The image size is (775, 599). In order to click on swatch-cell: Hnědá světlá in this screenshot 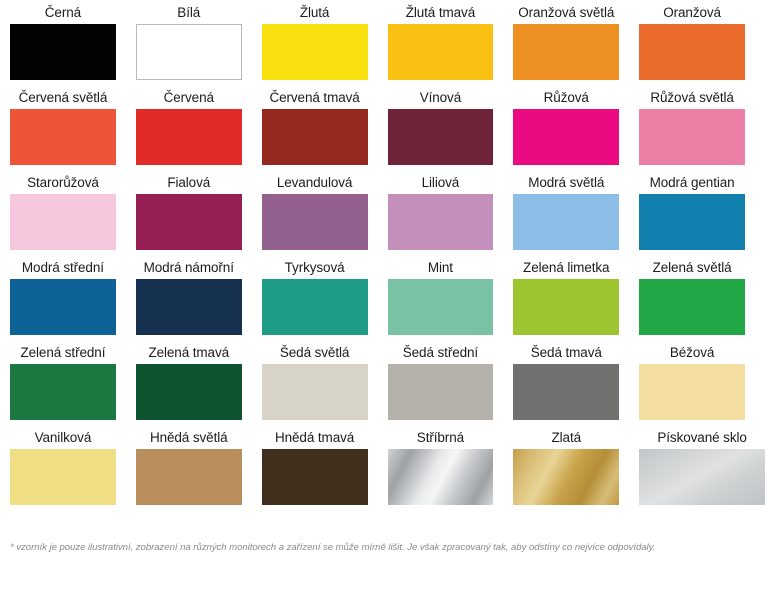, I will do `click(198, 471)`.